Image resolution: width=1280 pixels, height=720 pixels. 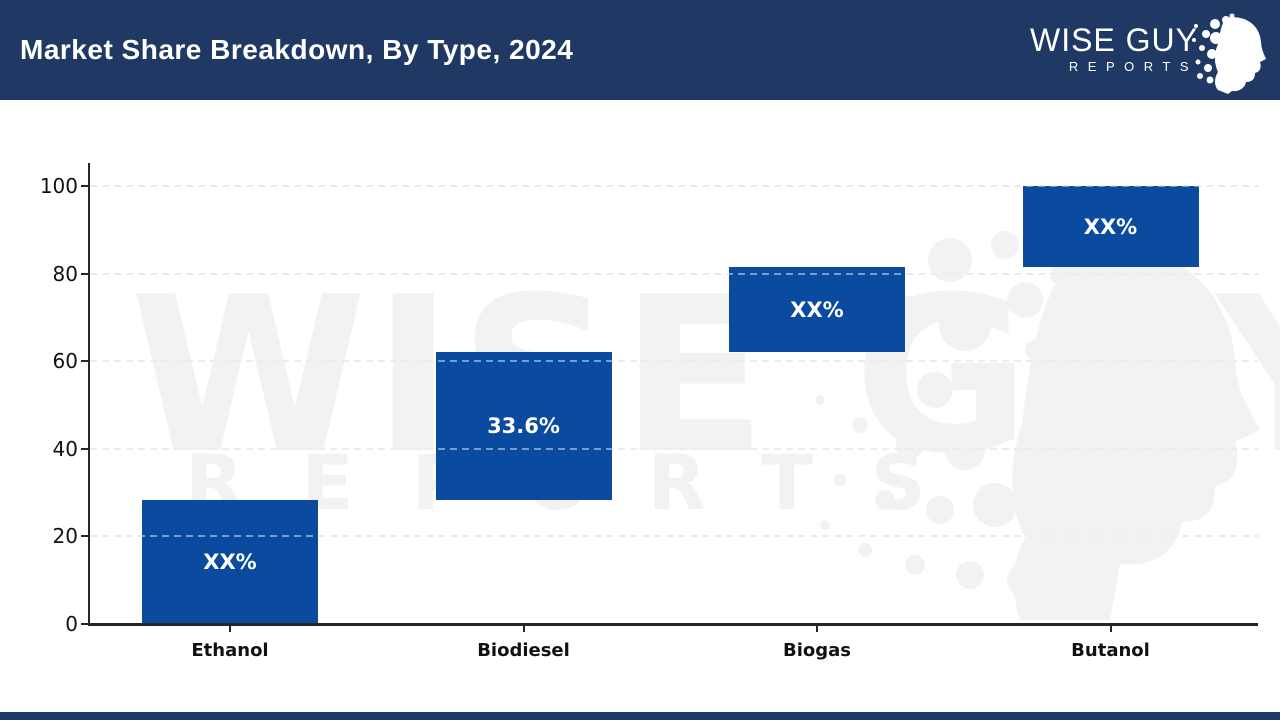 What do you see at coordinates (1110, 650) in the screenshot?
I see `x-category-label-butanol: Butanol` at bounding box center [1110, 650].